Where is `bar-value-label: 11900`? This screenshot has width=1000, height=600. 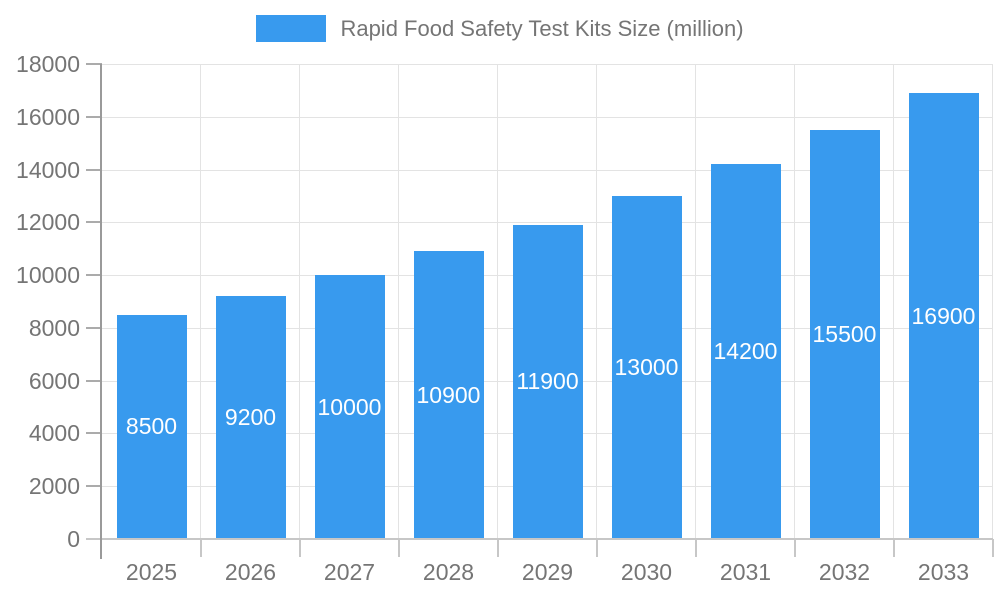
bar-value-label: 11900 is located at coordinates (547, 381).